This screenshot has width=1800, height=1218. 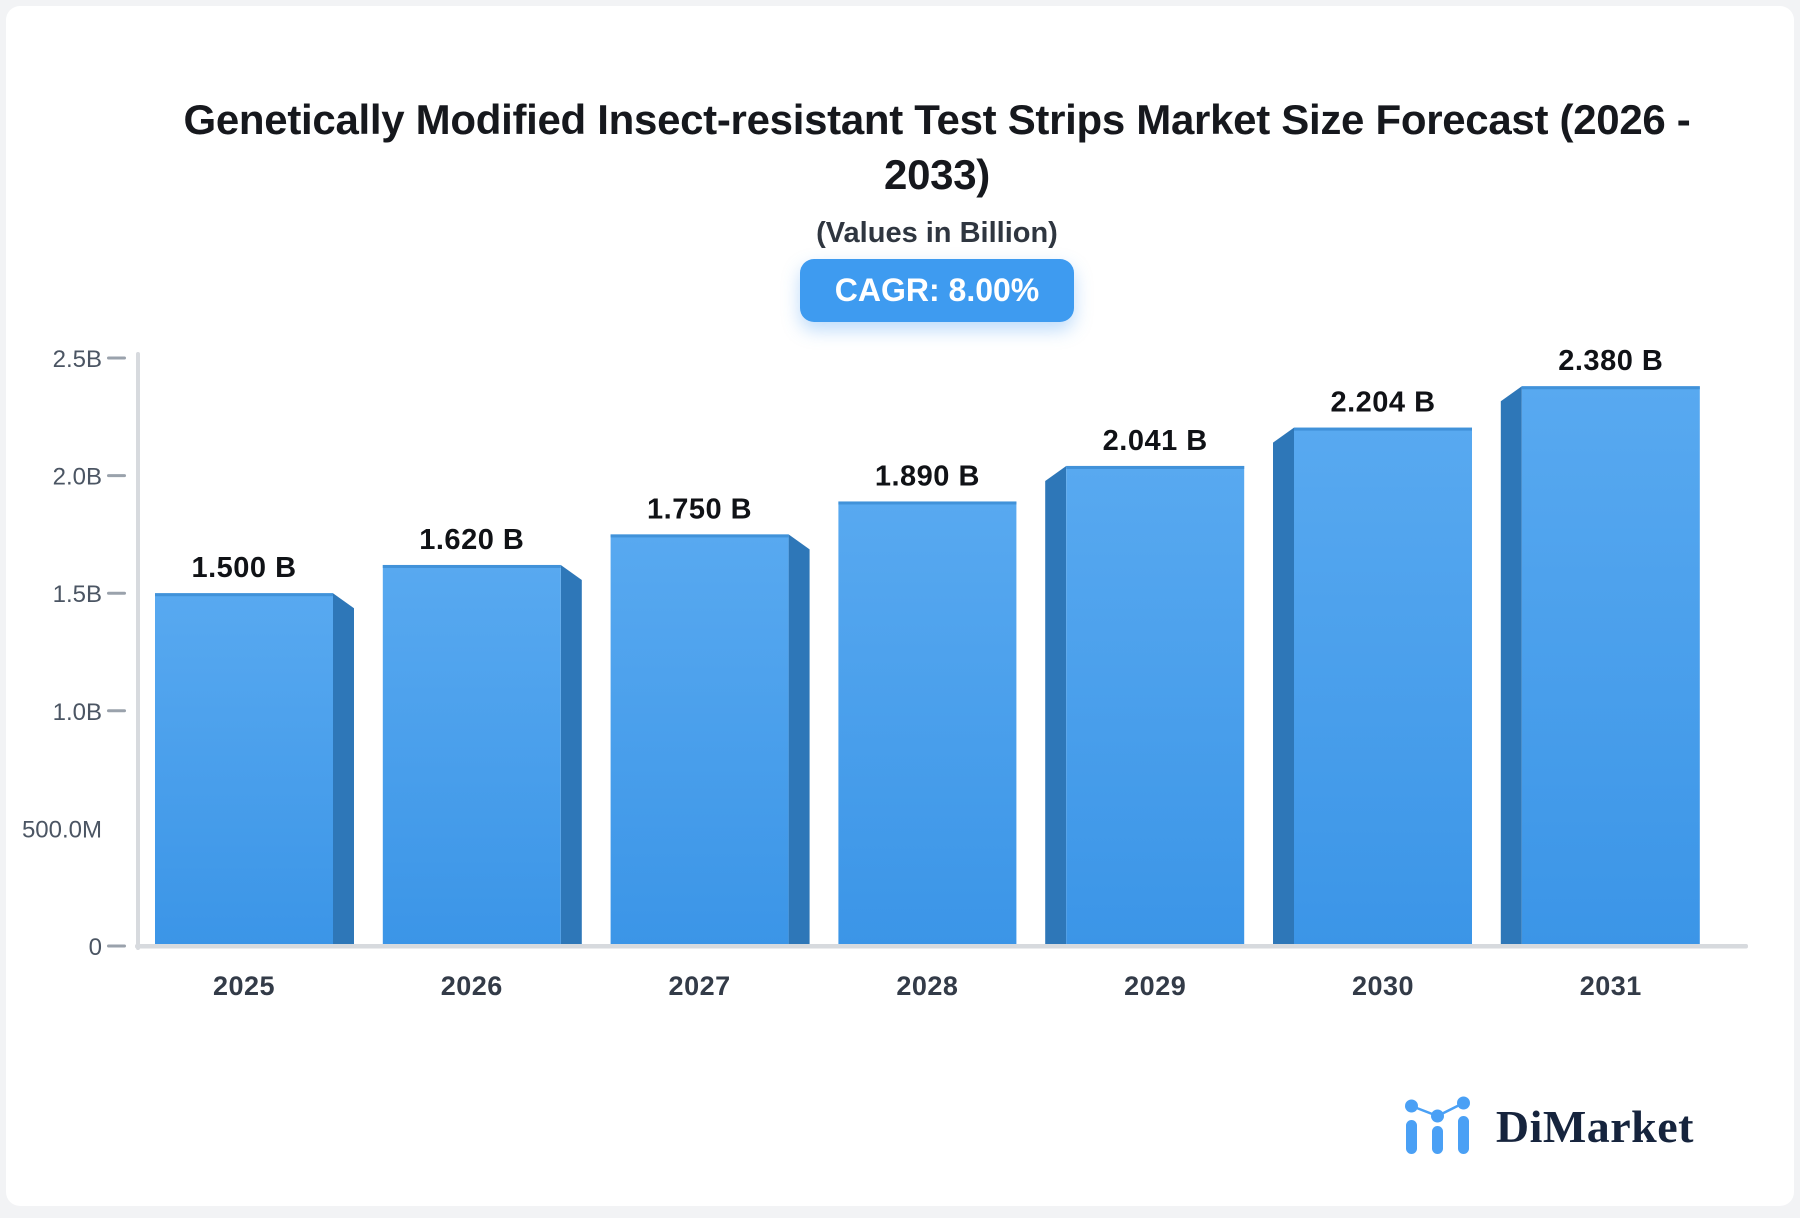 I want to click on bar-2031: 2.380 B 2031, so click(x=1600, y=673).